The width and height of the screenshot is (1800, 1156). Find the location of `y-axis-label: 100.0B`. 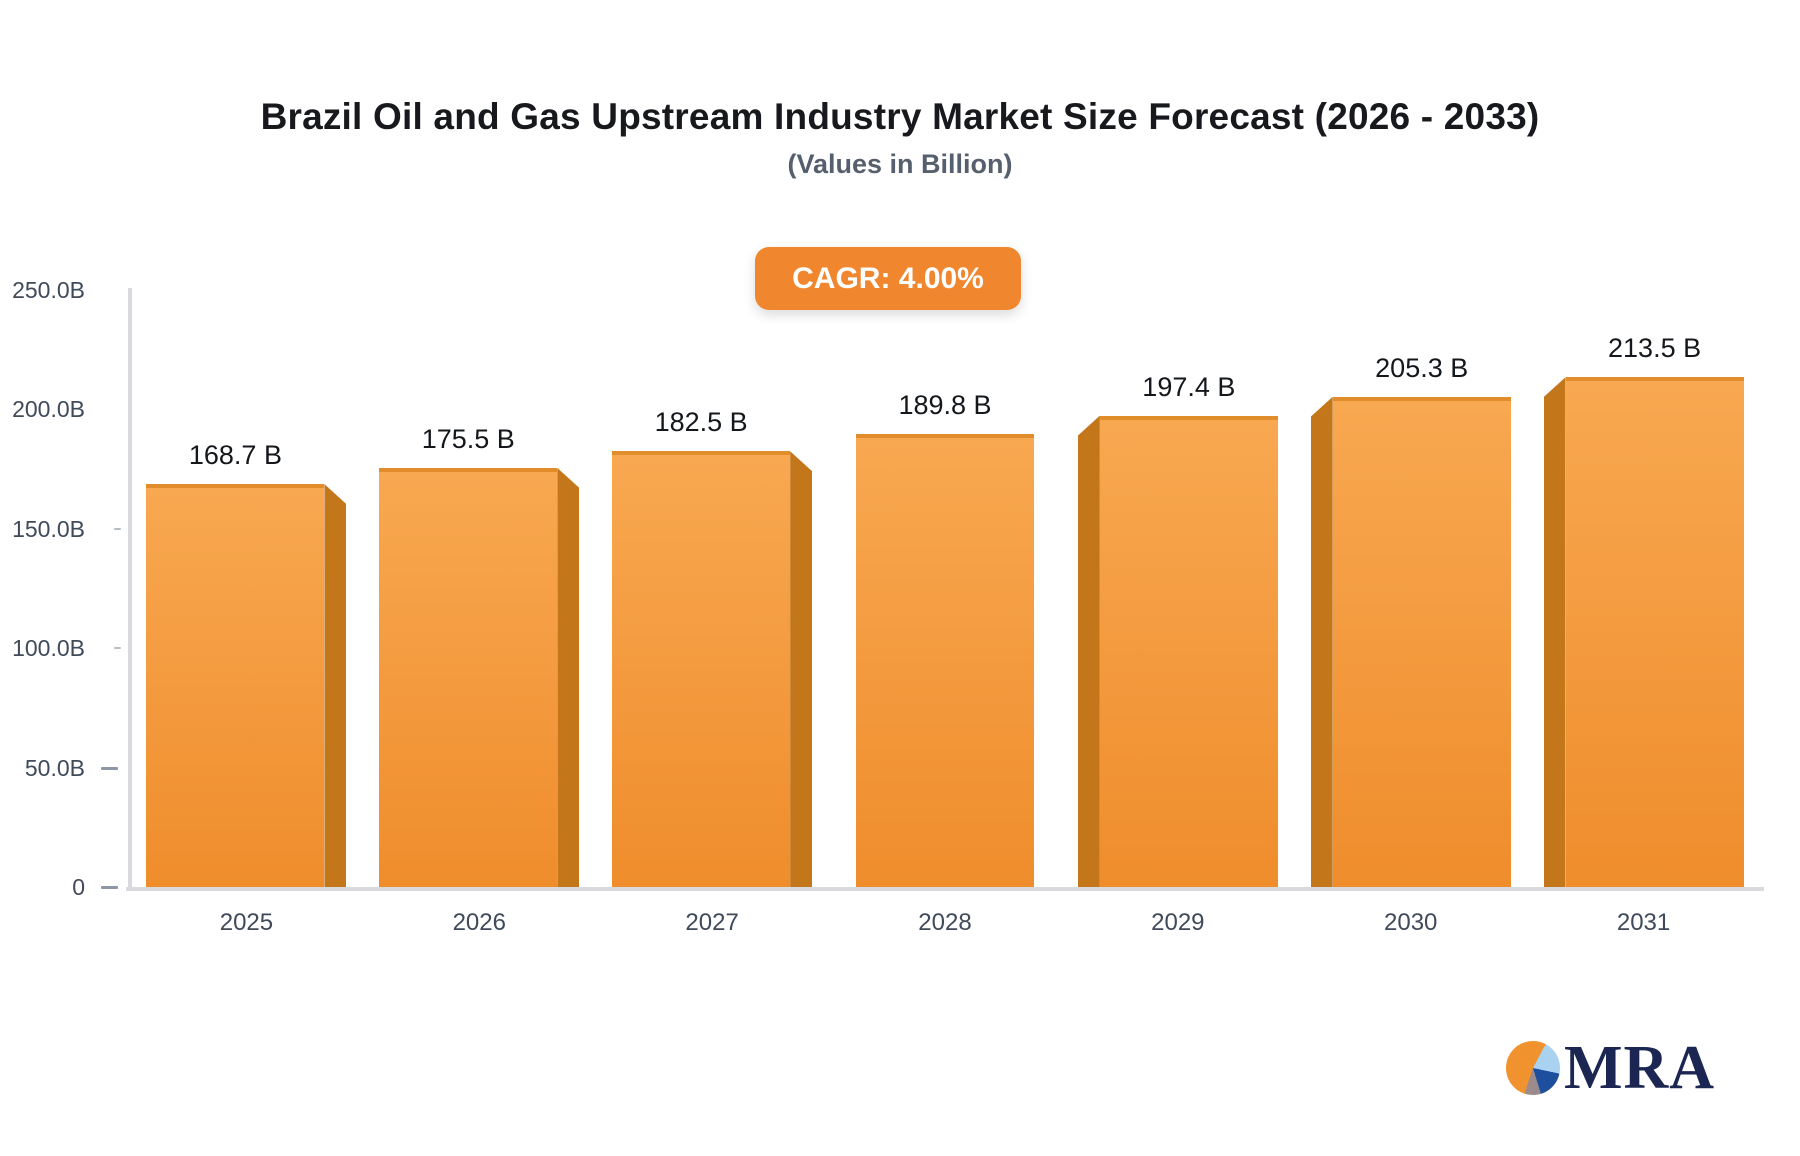

y-axis-label: 100.0B is located at coordinates (48, 648).